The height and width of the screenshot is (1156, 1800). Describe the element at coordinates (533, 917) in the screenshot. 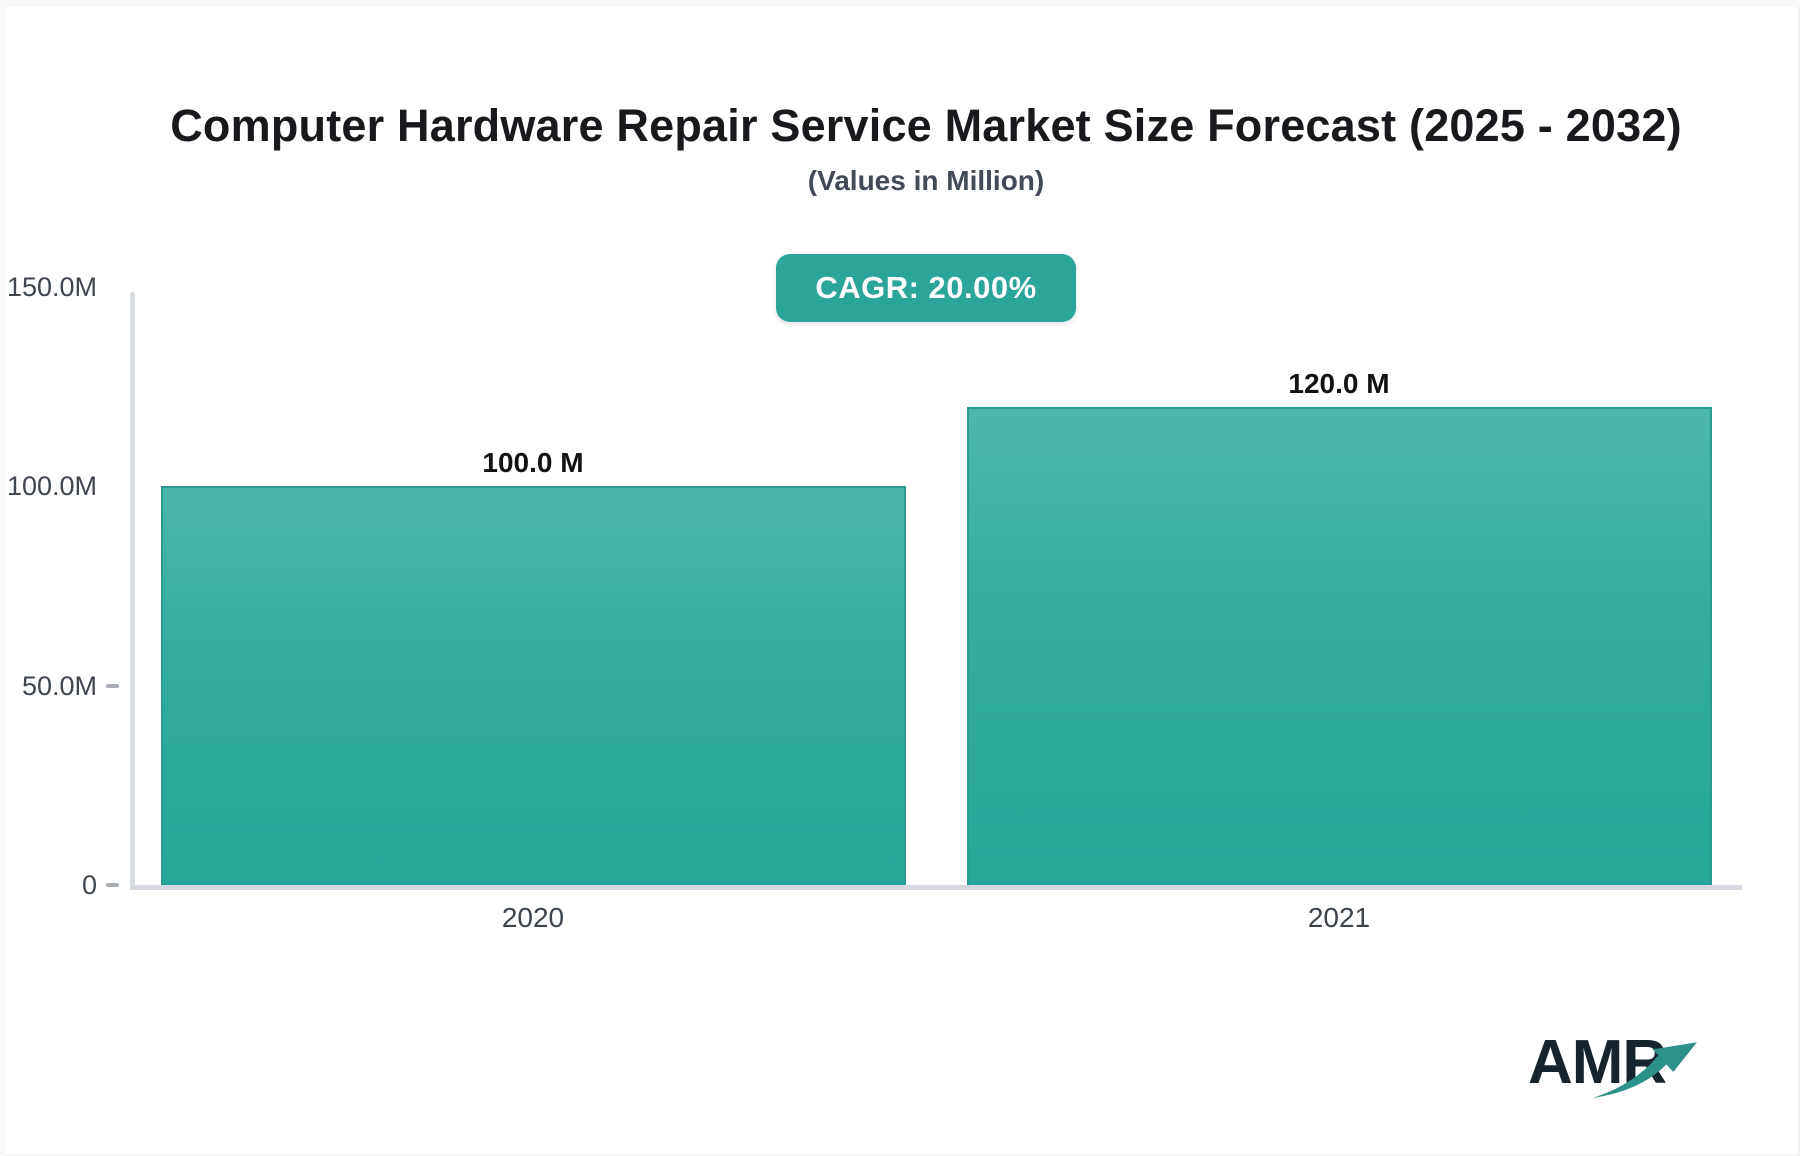

I see `x-axis-label: 2020` at that location.